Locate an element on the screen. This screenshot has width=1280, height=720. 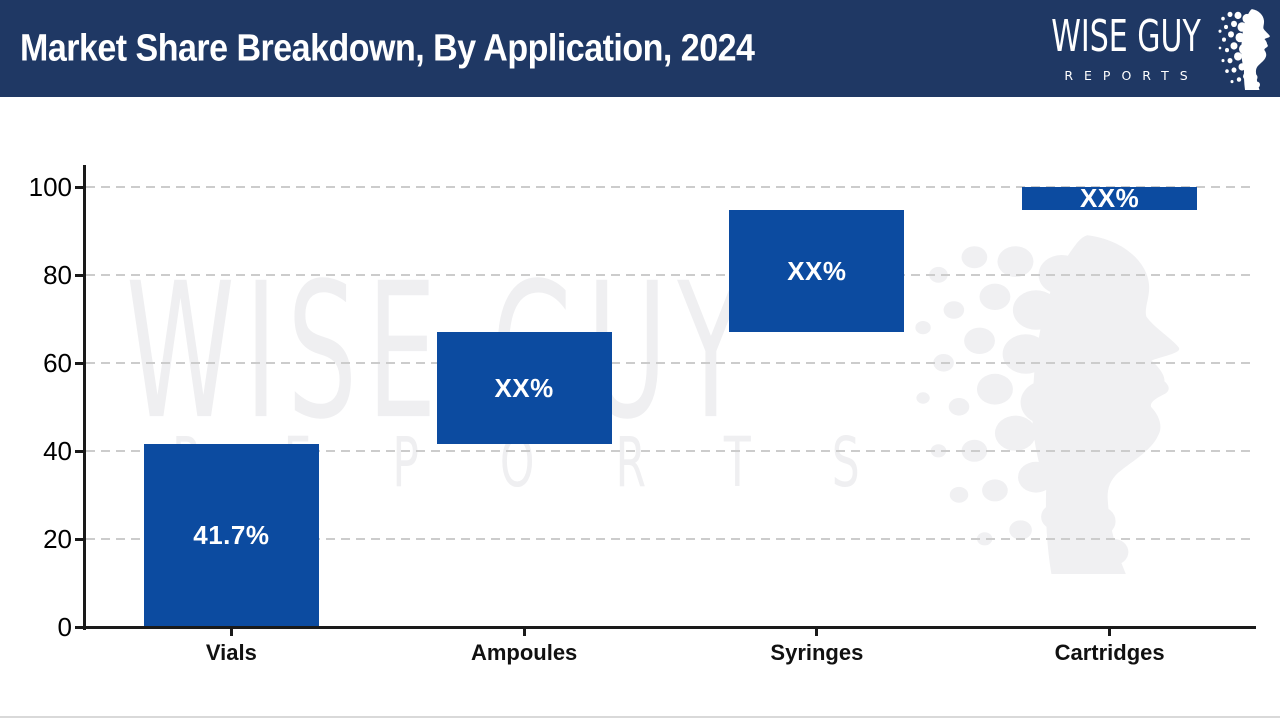
brand-logo: WISE GUY REPORTS is located at coordinates (1156, 48).